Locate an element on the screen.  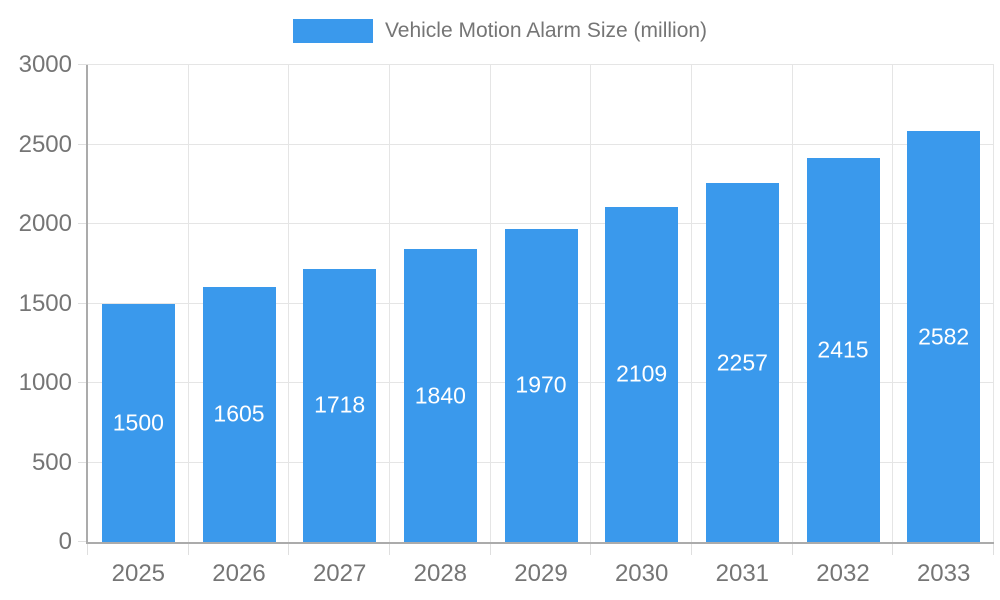
y-tick-label: 2500 is located at coordinates (45, 144).